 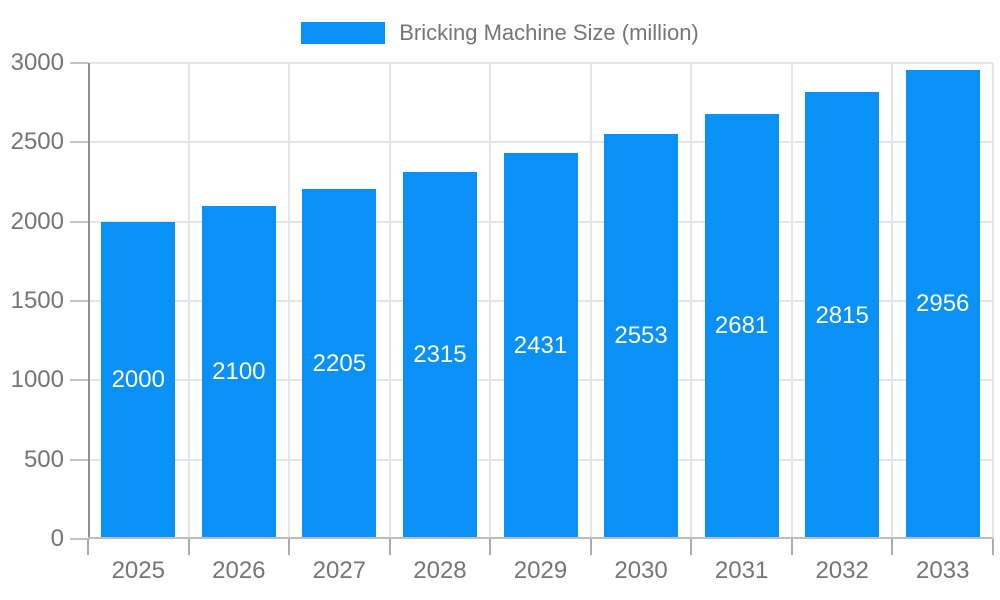 What do you see at coordinates (138, 570) in the screenshot?
I see `x-tick-label: 2025` at bounding box center [138, 570].